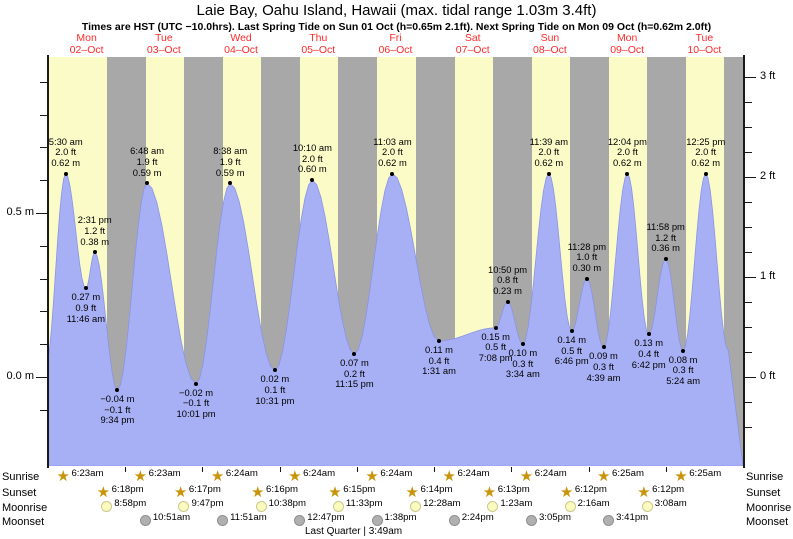 This screenshot has height=539, width=793. What do you see at coordinates (495, 357) in the screenshot?
I see `tide-label-time: 7:08 pm` at bounding box center [495, 357].